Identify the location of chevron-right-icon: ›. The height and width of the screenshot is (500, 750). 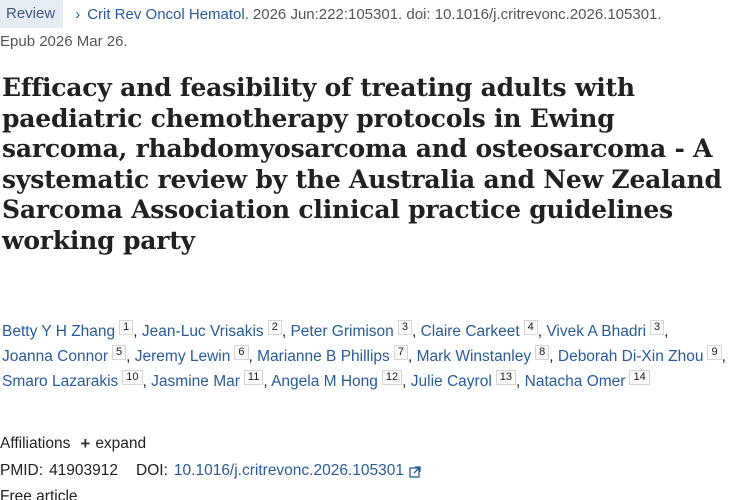
(78, 14).